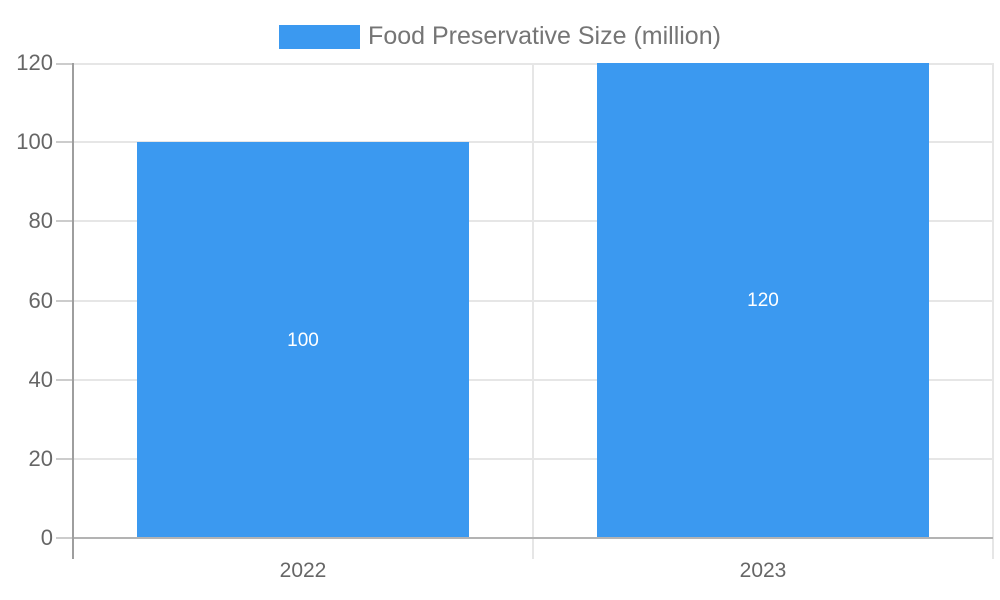  I want to click on y-axis-tick-label: 80, so click(40, 221).